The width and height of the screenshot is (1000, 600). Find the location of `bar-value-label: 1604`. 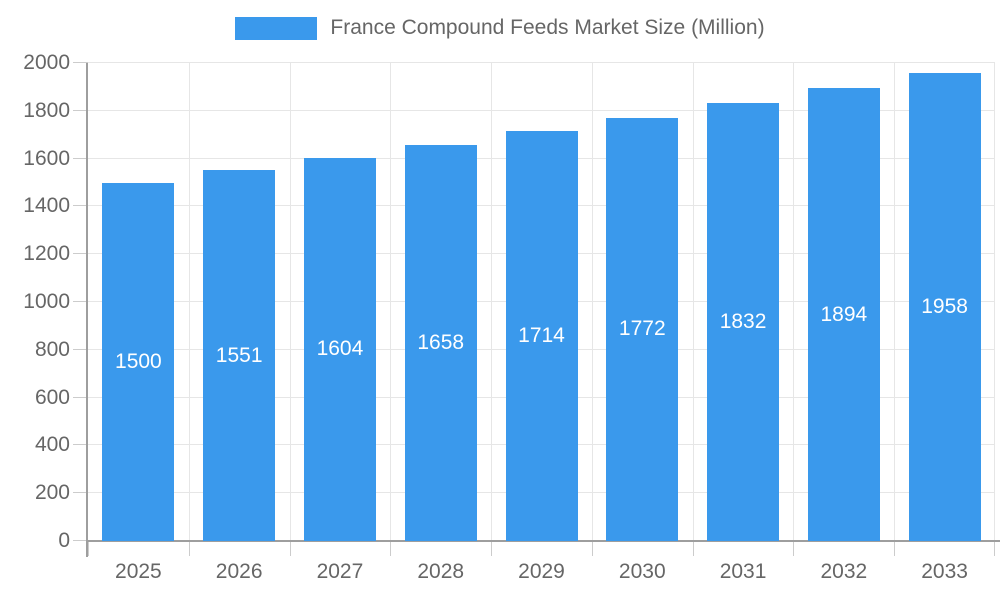

bar-value-label: 1604 is located at coordinates (340, 349).